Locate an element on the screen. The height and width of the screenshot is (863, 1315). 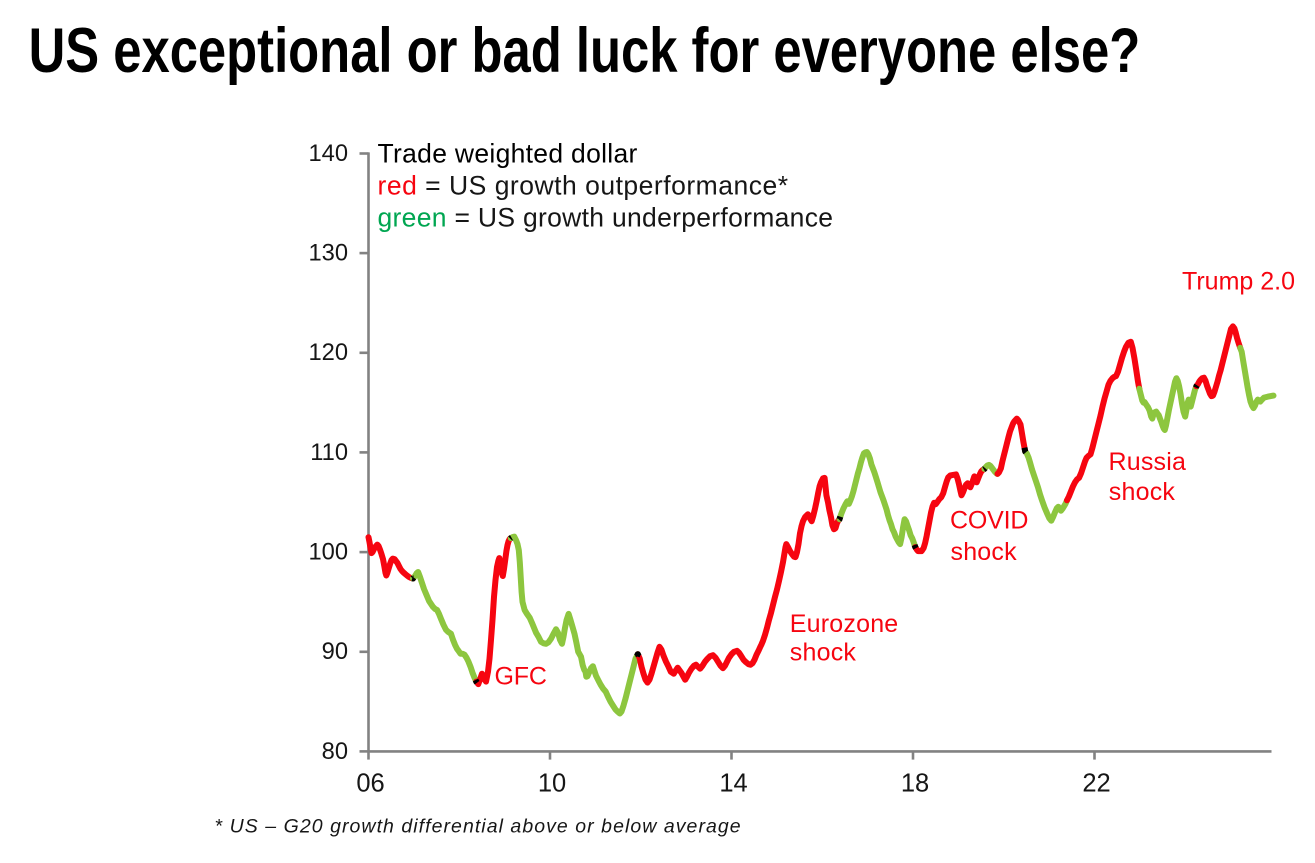
svg-text:red = US growth outperformance: red = US growth outperformance* is located at coordinates (583, 185).